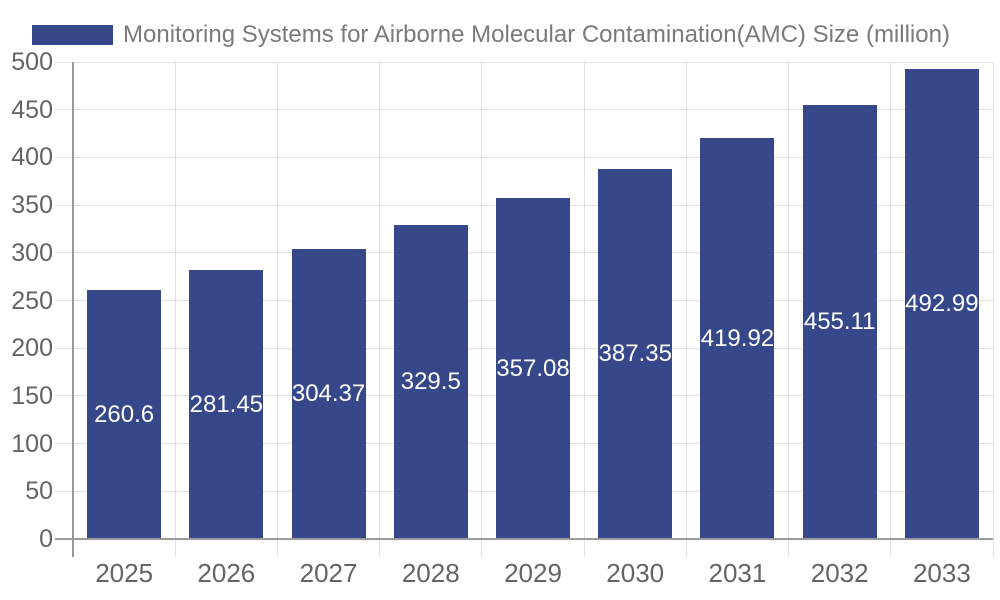  I want to click on x-axis-tick-label: 2027, so click(328, 573).